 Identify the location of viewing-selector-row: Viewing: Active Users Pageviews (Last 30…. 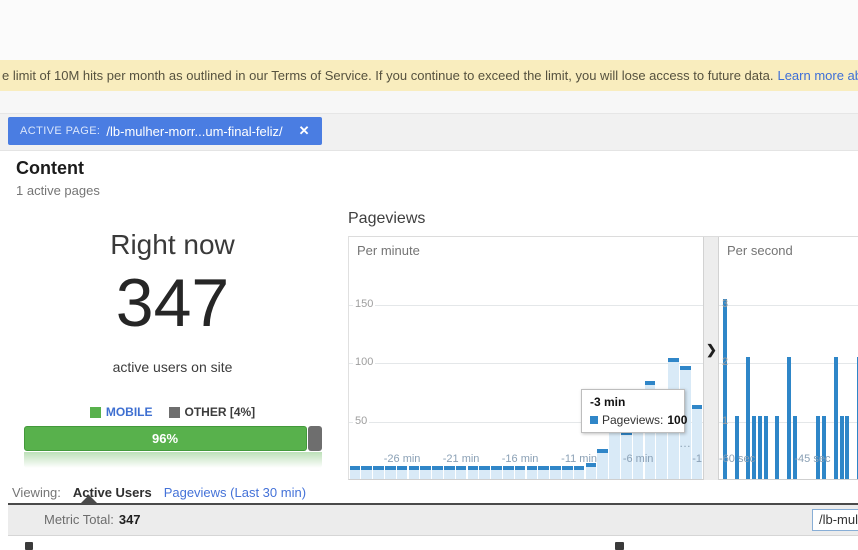
(429, 492).